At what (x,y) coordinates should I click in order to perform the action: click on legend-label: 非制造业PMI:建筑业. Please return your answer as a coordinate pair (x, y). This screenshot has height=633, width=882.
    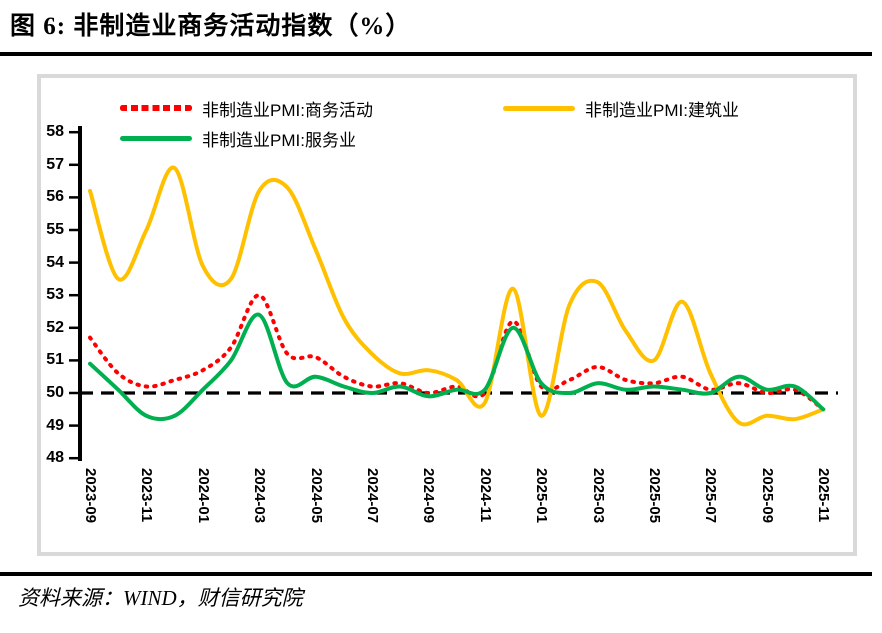
    Looking at the image, I should click on (662, 110).